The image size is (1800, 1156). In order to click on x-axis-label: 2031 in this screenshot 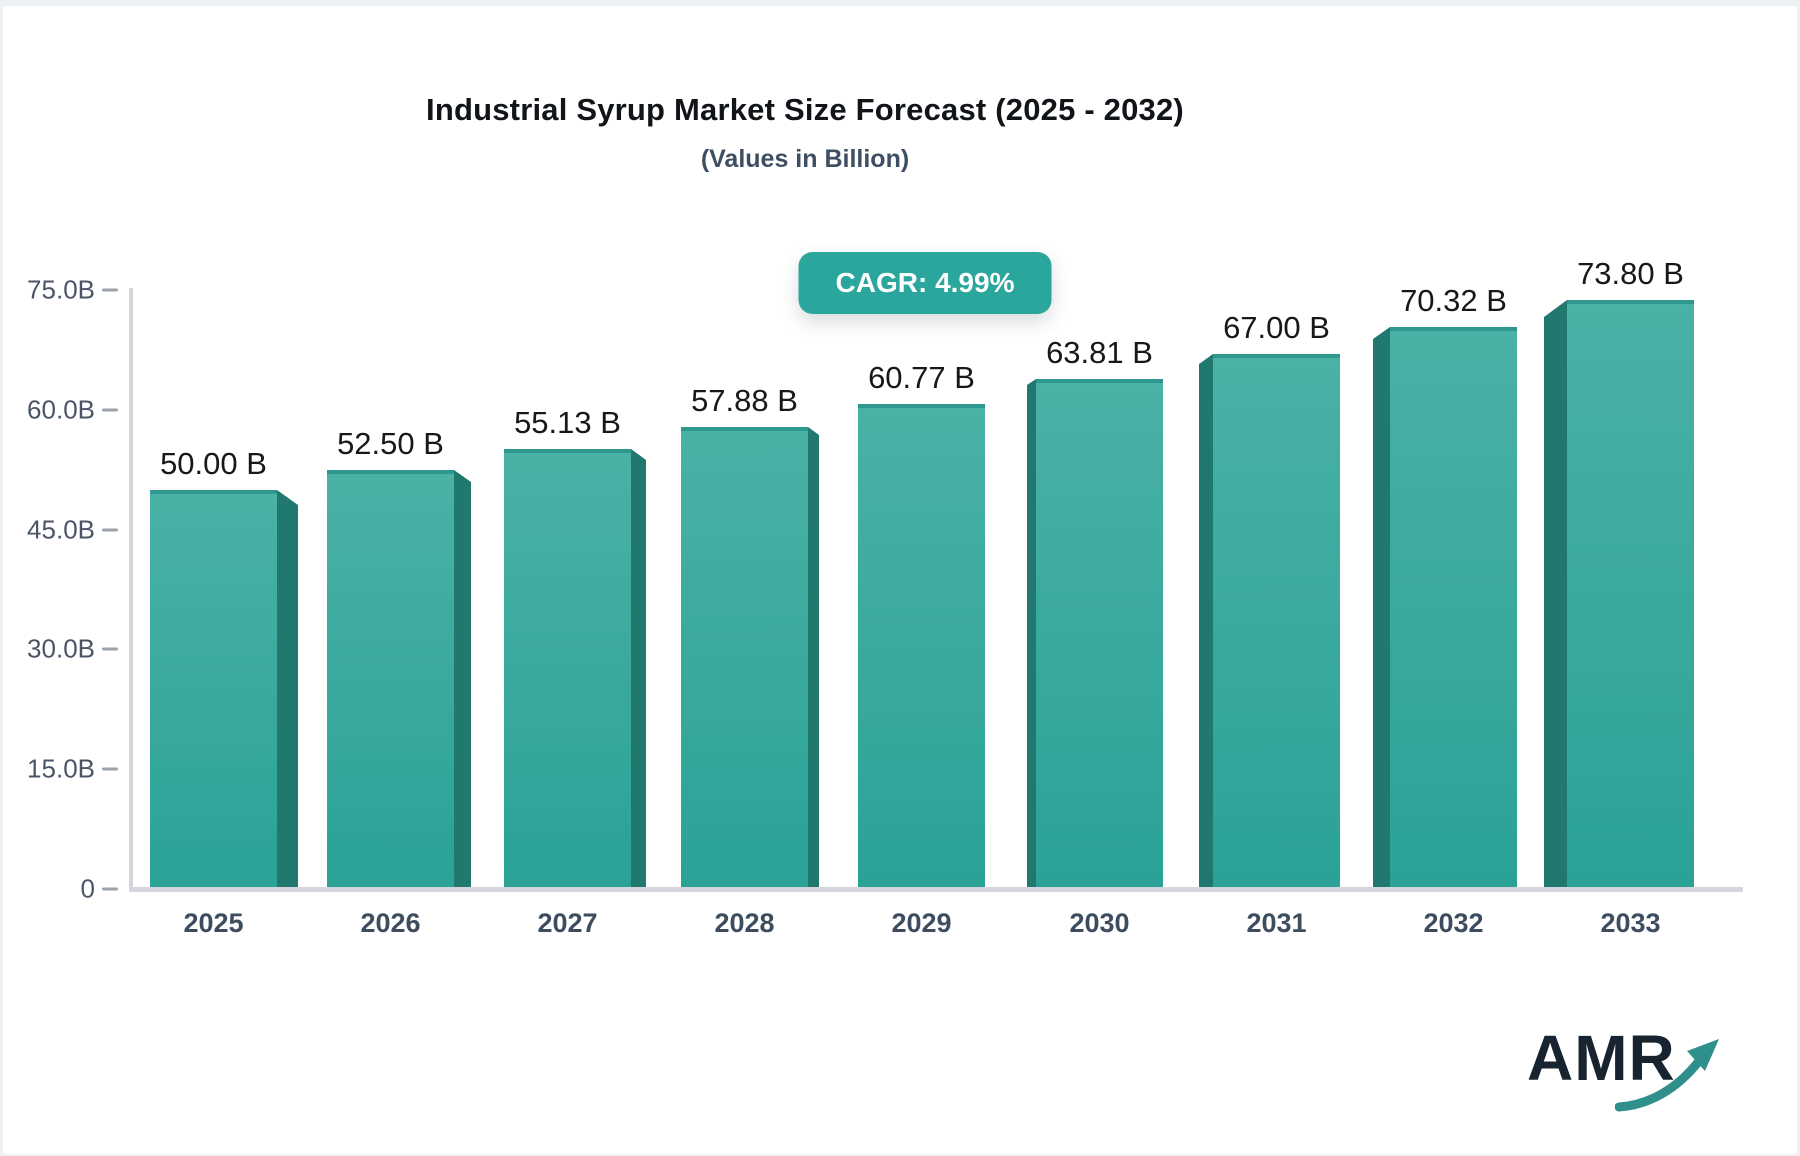, I will do `click(1276, 923)`.